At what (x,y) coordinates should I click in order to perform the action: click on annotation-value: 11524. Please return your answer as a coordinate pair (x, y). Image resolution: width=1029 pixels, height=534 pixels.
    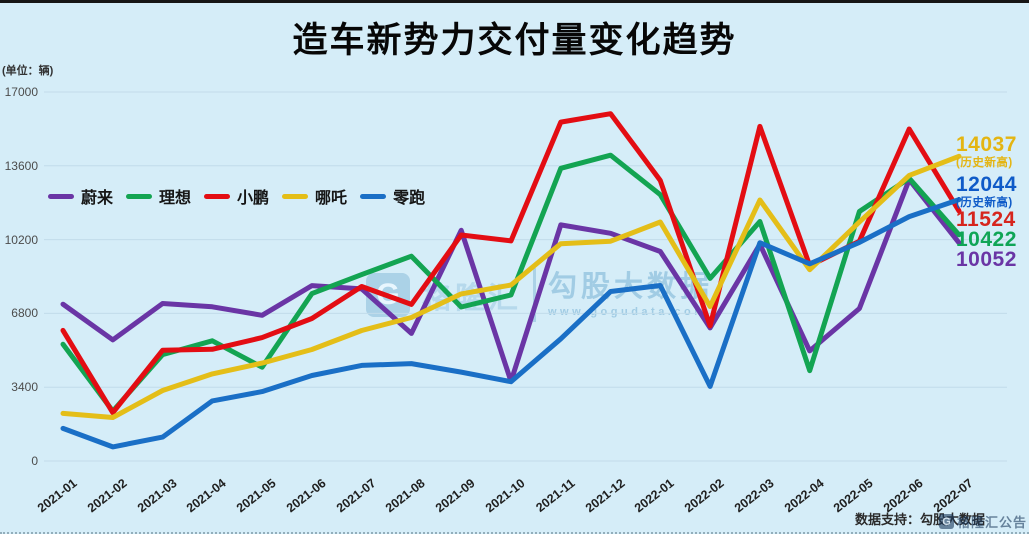
    Looking at the image, I should click on (986, 219).